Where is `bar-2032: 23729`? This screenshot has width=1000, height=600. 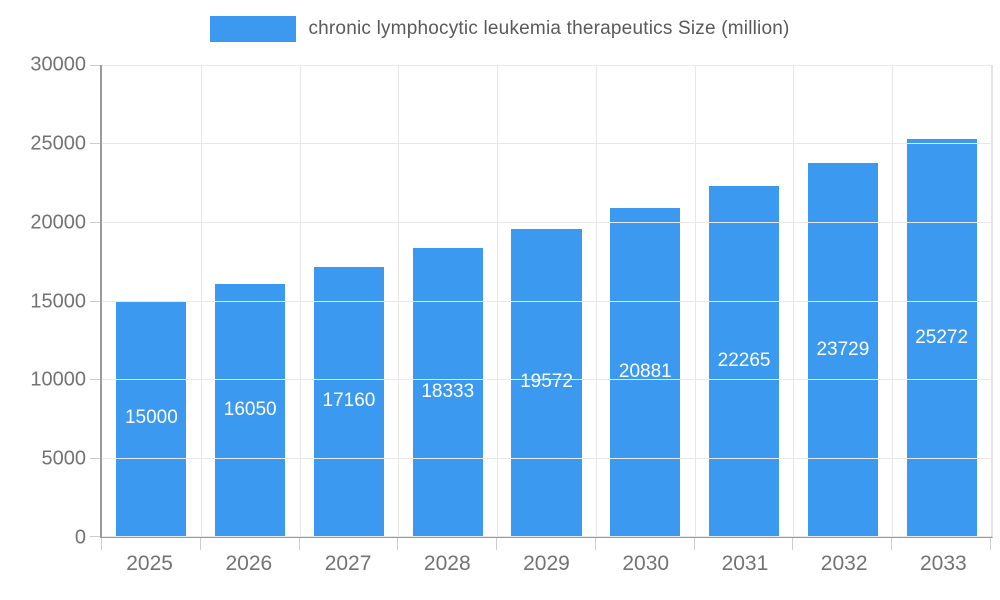 bar-2032: 23729 is located at coordinates (842, 349).